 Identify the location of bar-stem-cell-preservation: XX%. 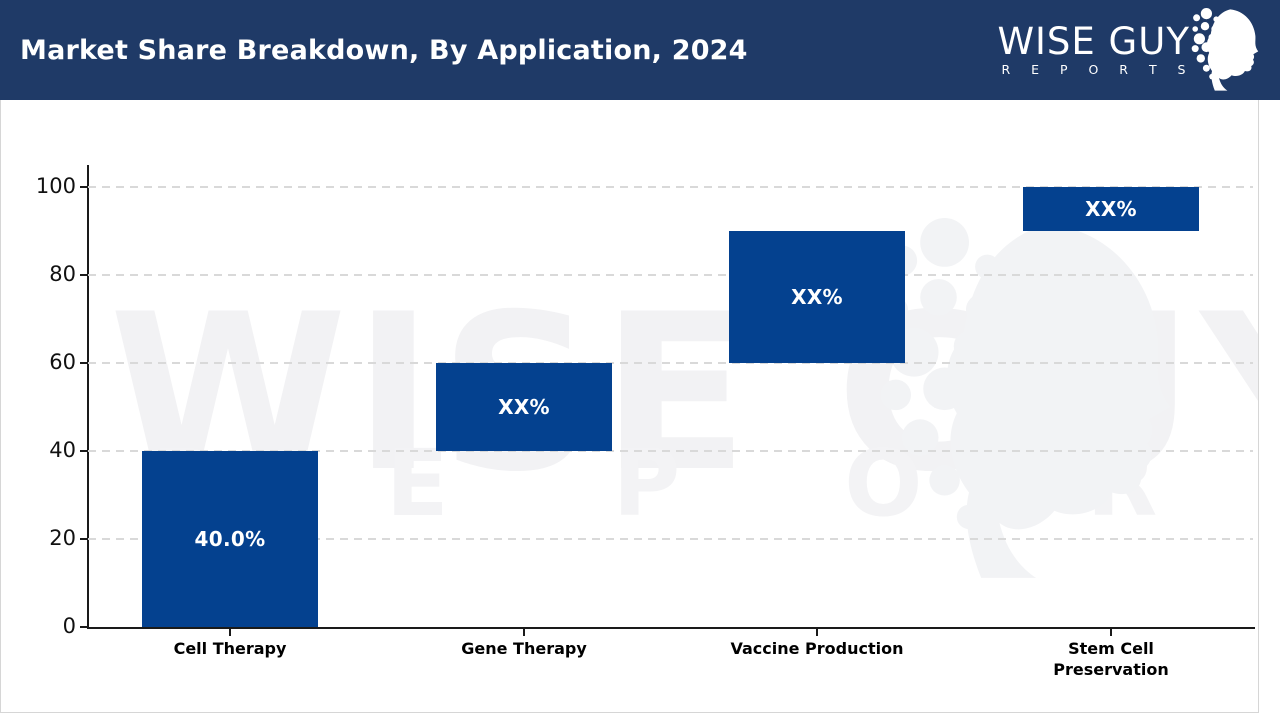
(1111, 209).